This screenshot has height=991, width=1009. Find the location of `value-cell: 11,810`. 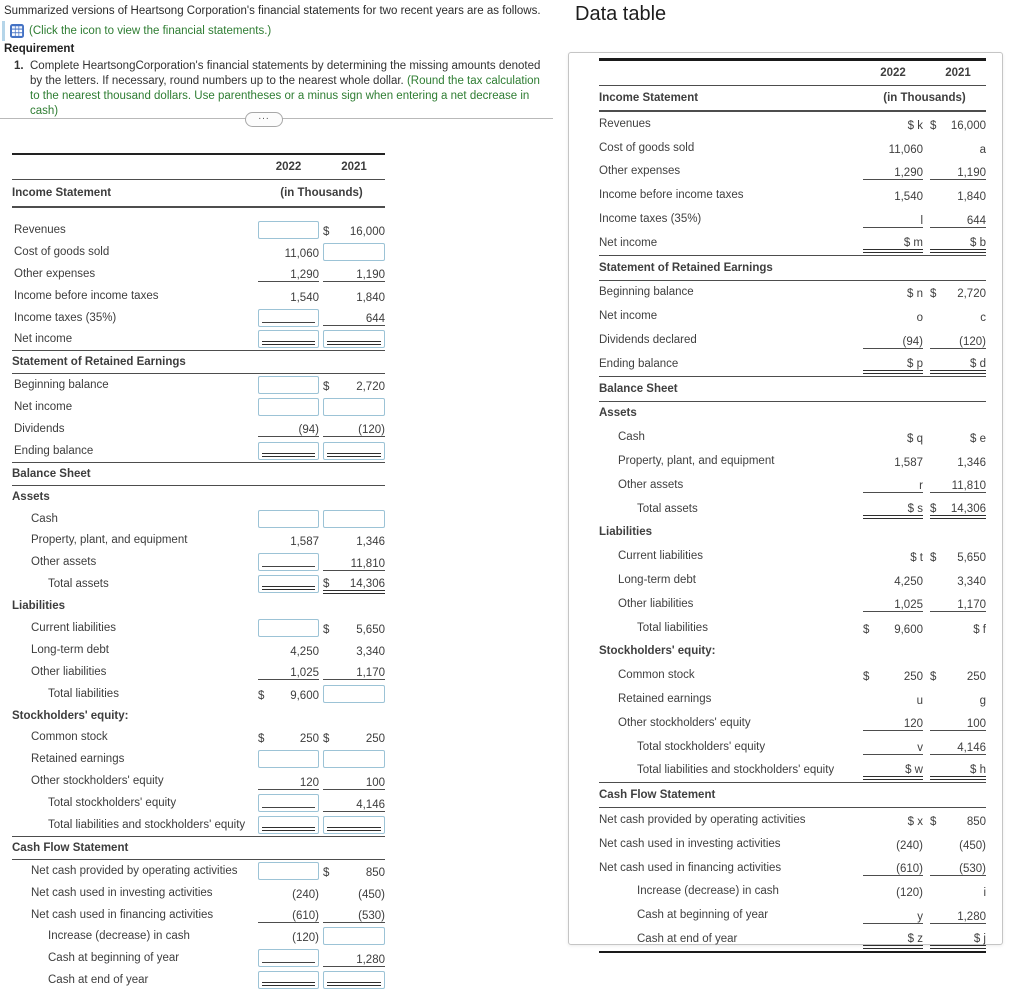

value-cell: 11,810 is located at coordinates (354, 562).